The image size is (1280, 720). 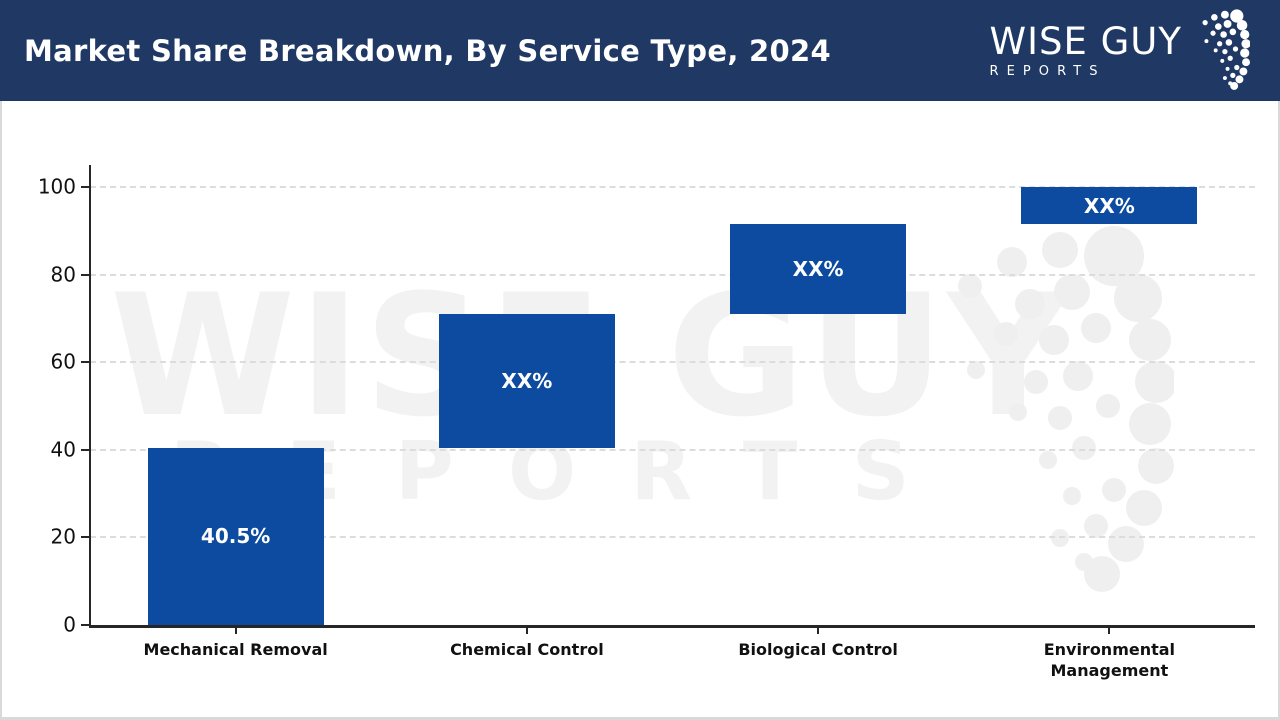 What do you see at coordinates (63, 536) in the screenshot?
I see `y-tick-label-20: 20` at bounding box center [63, 536].